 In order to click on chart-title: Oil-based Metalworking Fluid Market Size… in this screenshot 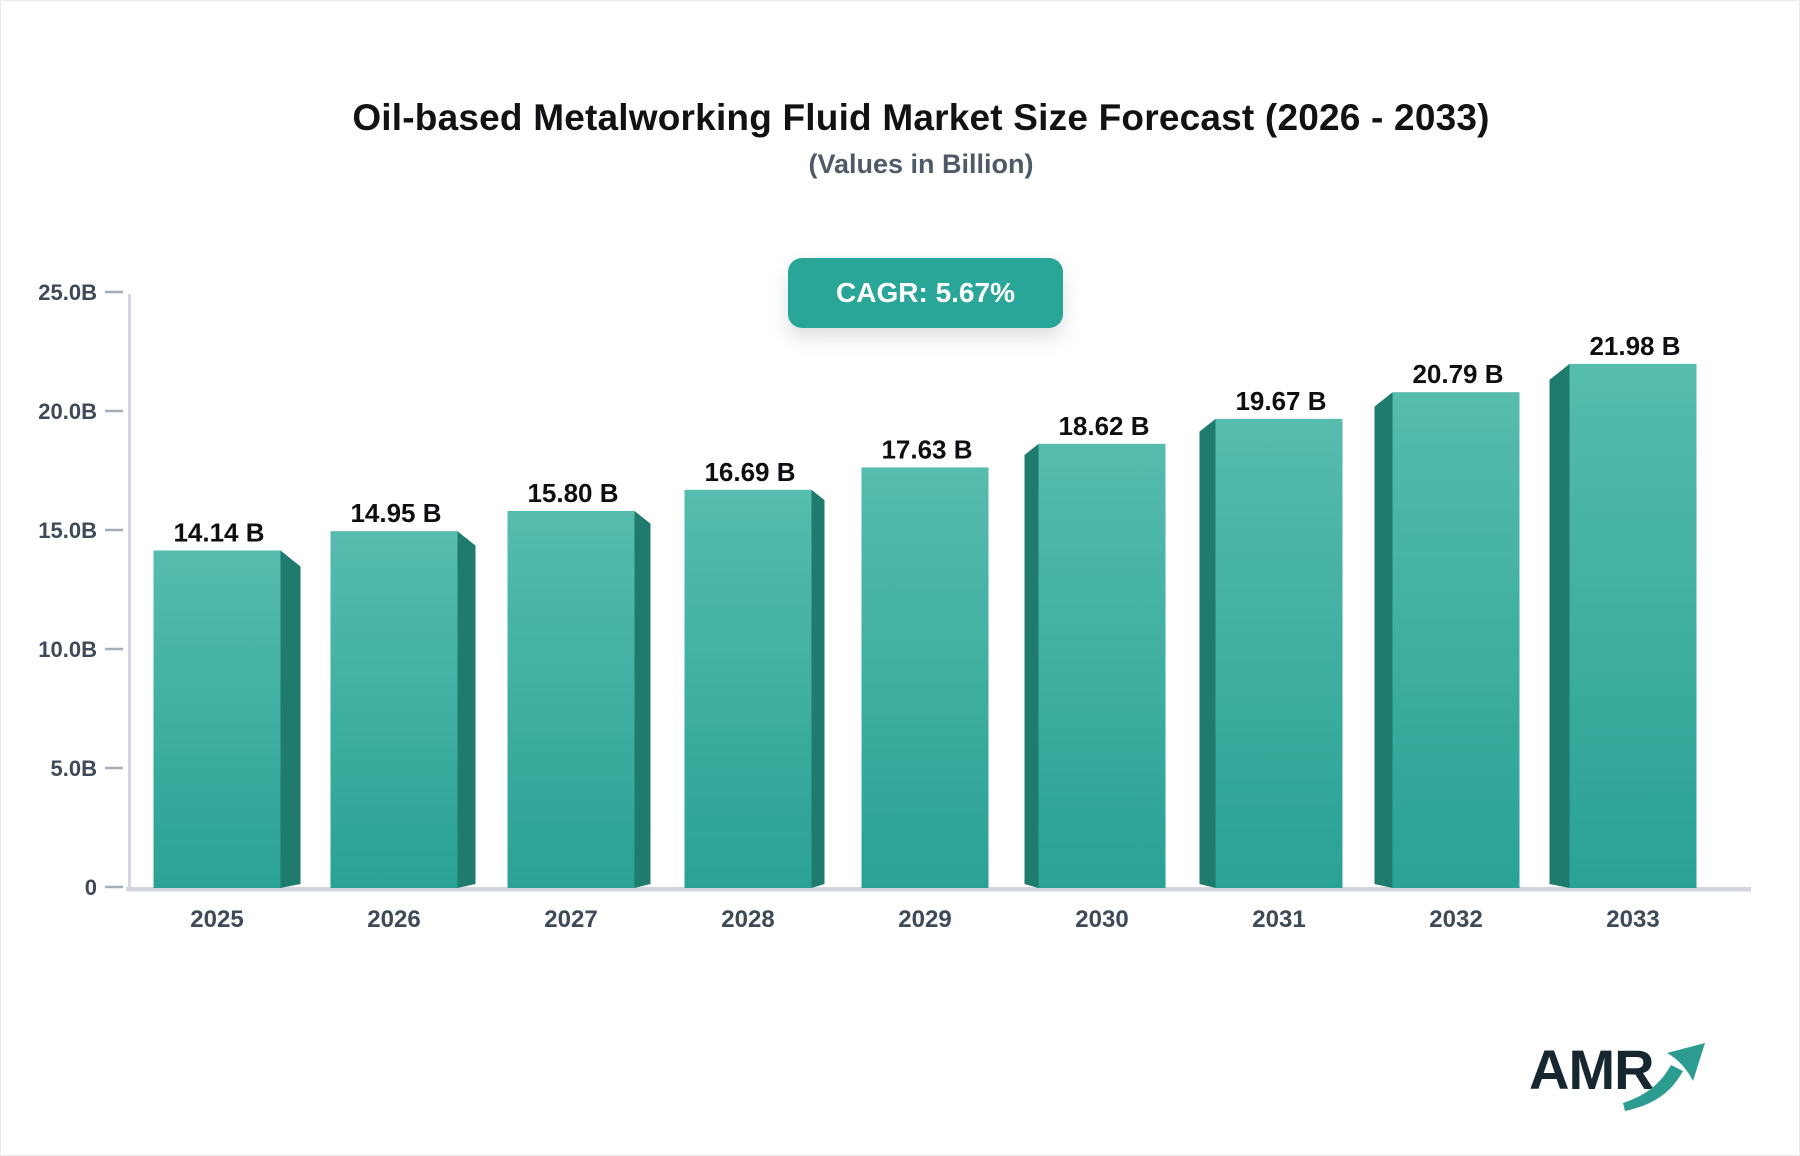, I will do `click(921, 117)`.